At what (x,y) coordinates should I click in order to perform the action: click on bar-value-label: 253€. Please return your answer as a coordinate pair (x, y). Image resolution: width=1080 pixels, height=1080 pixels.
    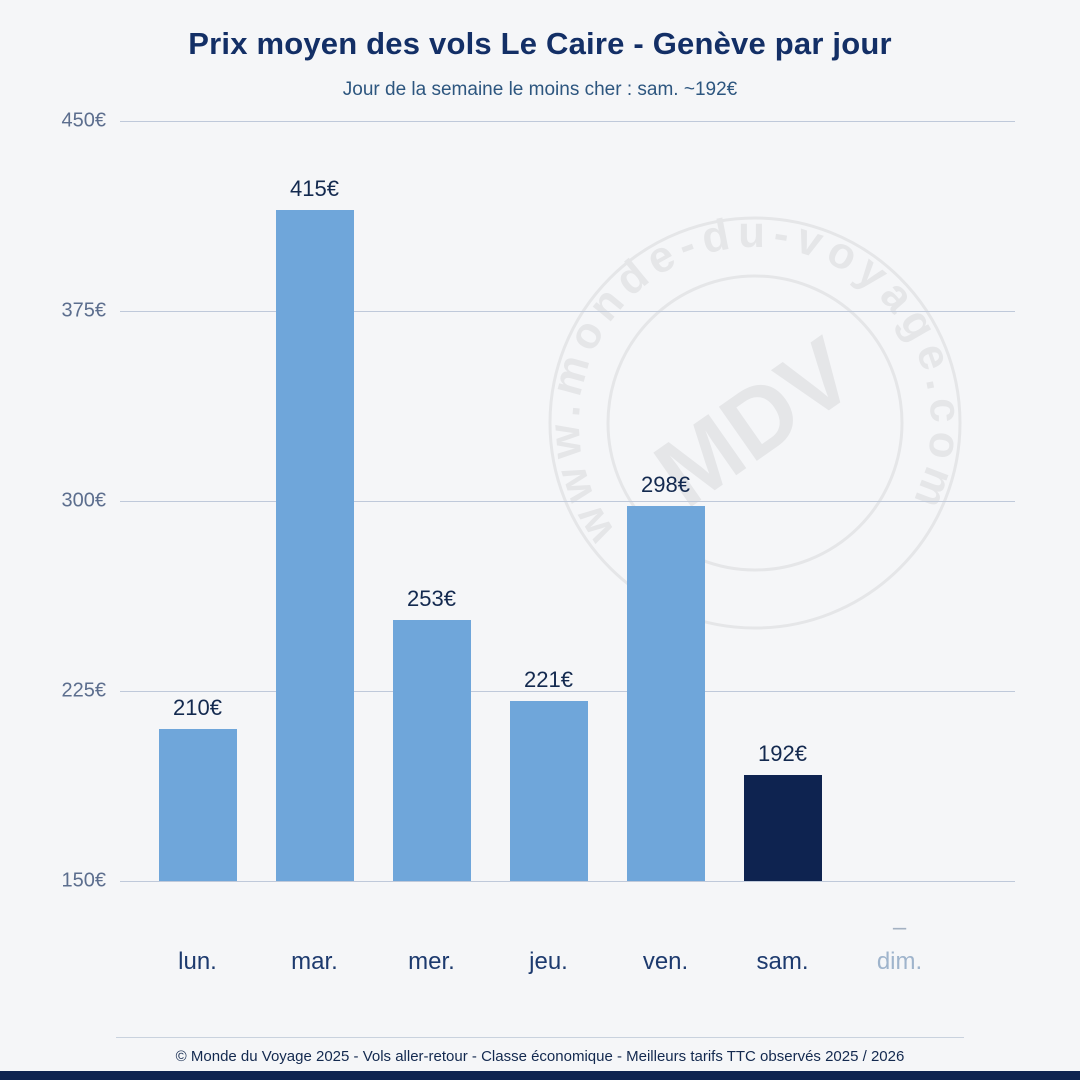
    Looking at the image, I should click on (431, 599).